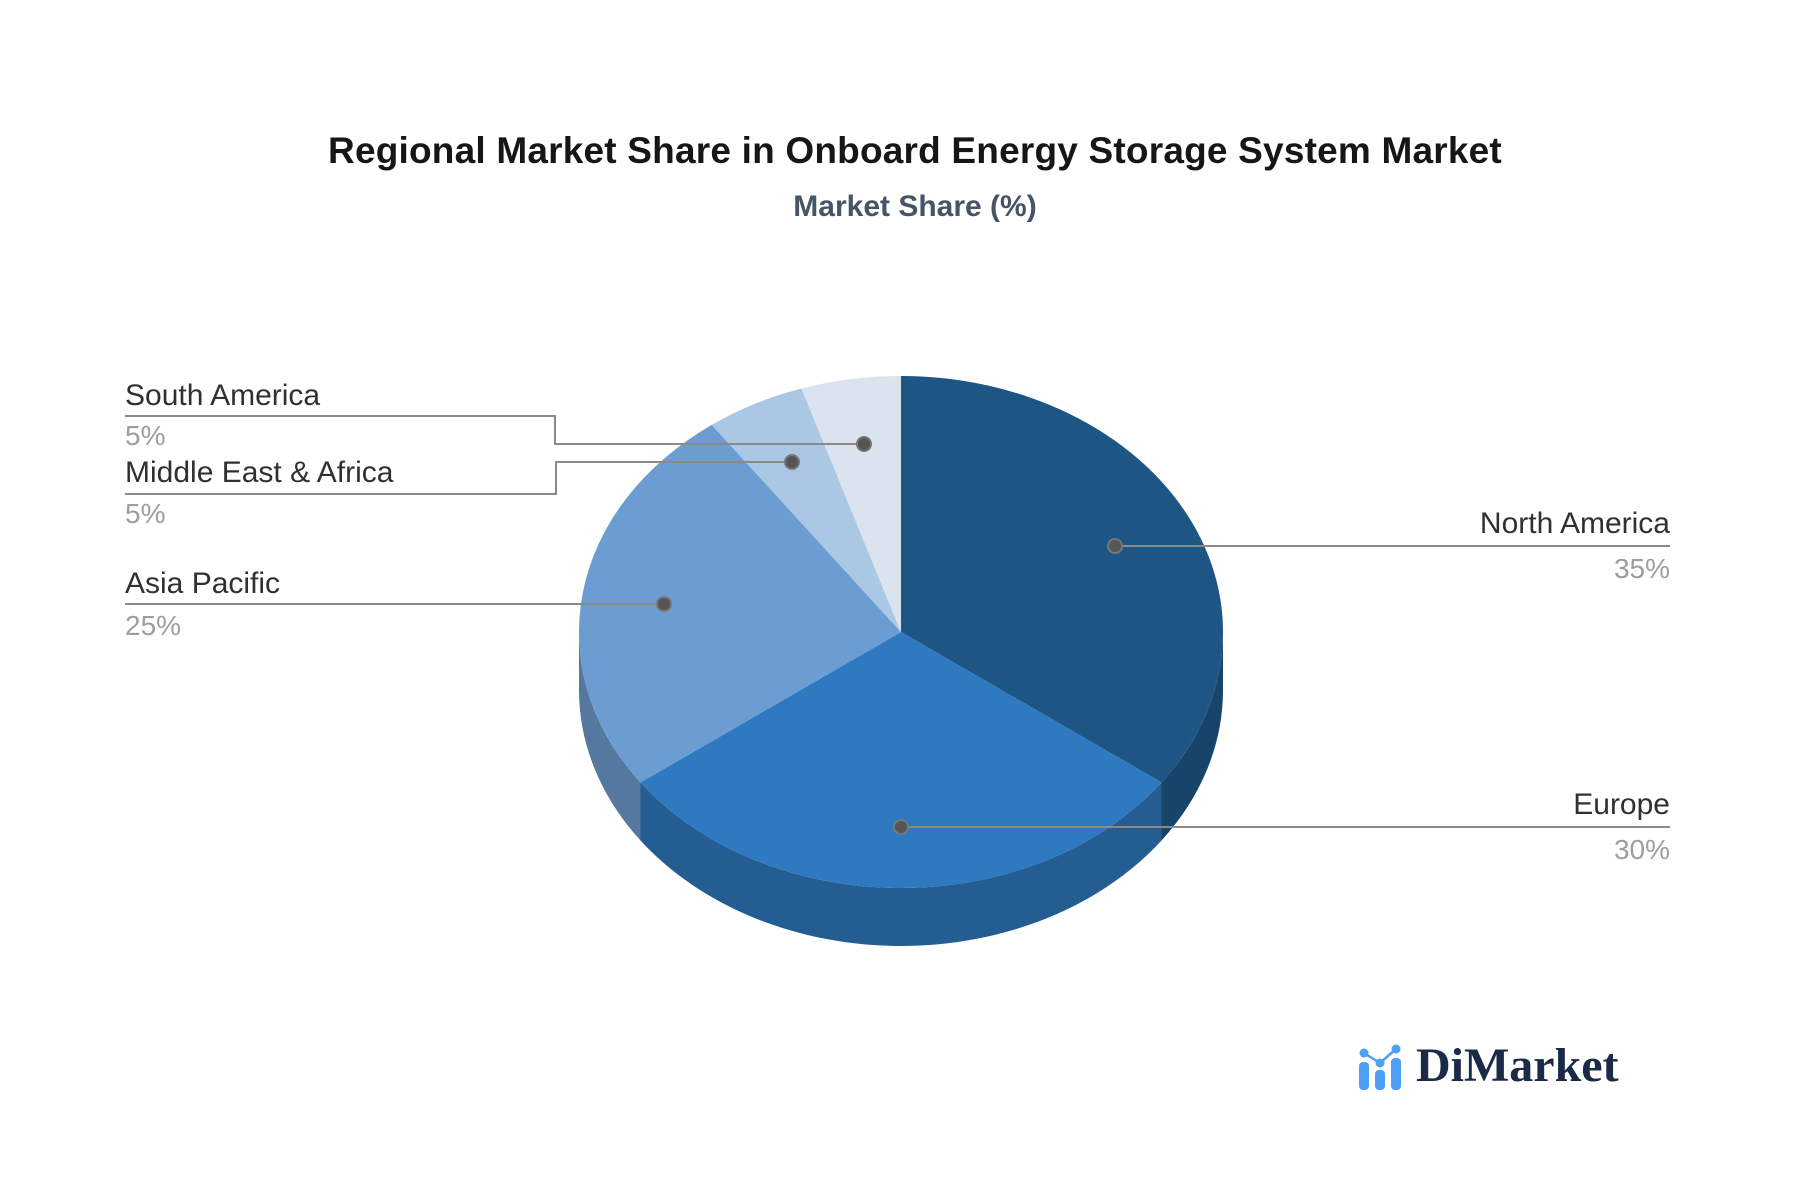 Image resolution: width=1800 pixels, height=1196 pixels. Describe the element at coordinates (1641, 568) in the screenshot. I see `value-north-america: 35%` at that location.